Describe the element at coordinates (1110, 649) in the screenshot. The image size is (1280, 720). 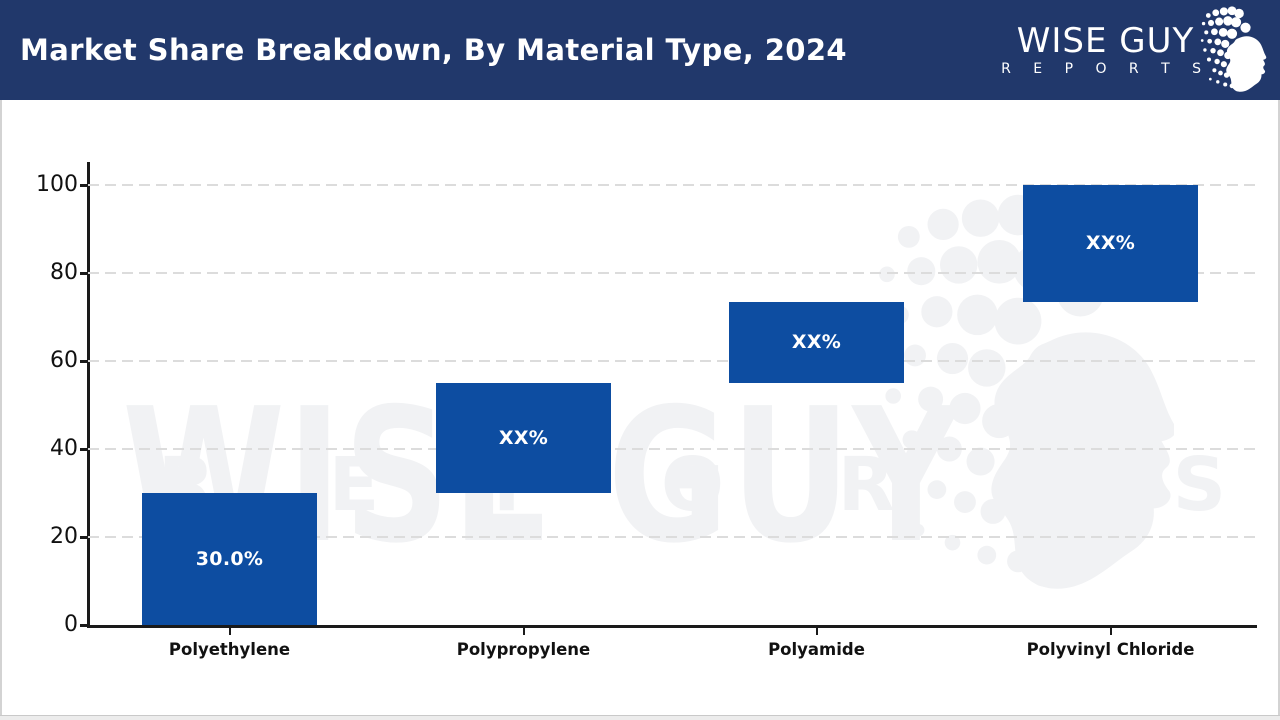
I see `x-category-label: Polyvinyl Chloride` at that location.